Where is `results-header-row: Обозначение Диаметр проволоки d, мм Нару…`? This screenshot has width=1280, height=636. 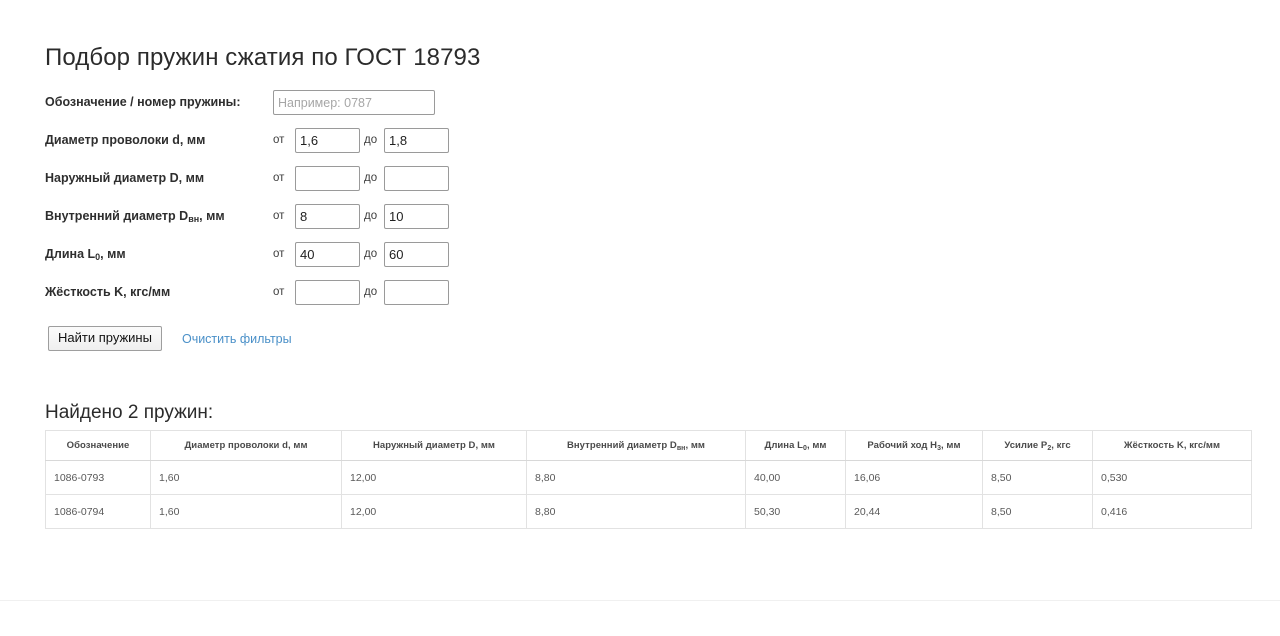 results-header-row: Обозначение Диаметр проволоки d, мм Нару… is located at coordinates (648, 445).